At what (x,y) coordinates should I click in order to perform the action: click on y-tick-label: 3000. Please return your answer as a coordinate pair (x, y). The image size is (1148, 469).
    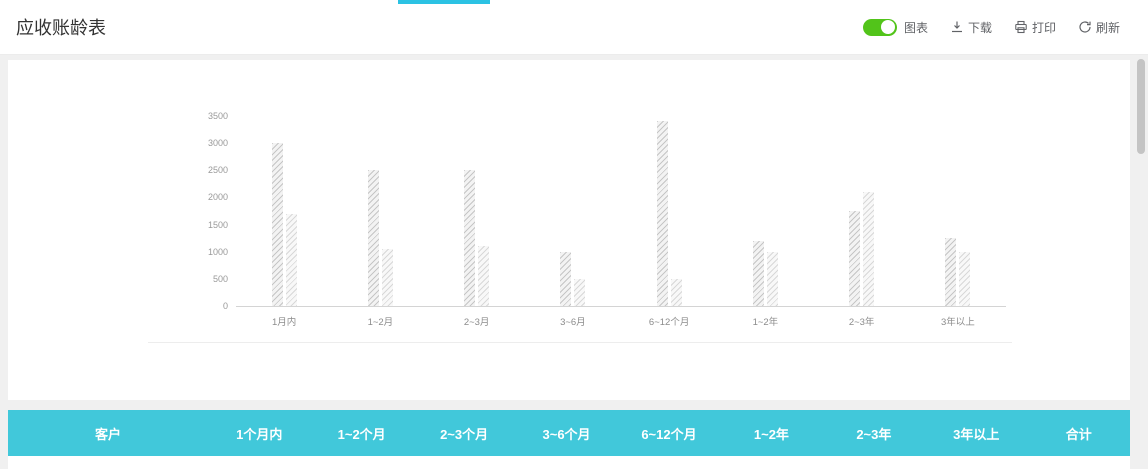
    Looking at the image, I should click on (217, 143).